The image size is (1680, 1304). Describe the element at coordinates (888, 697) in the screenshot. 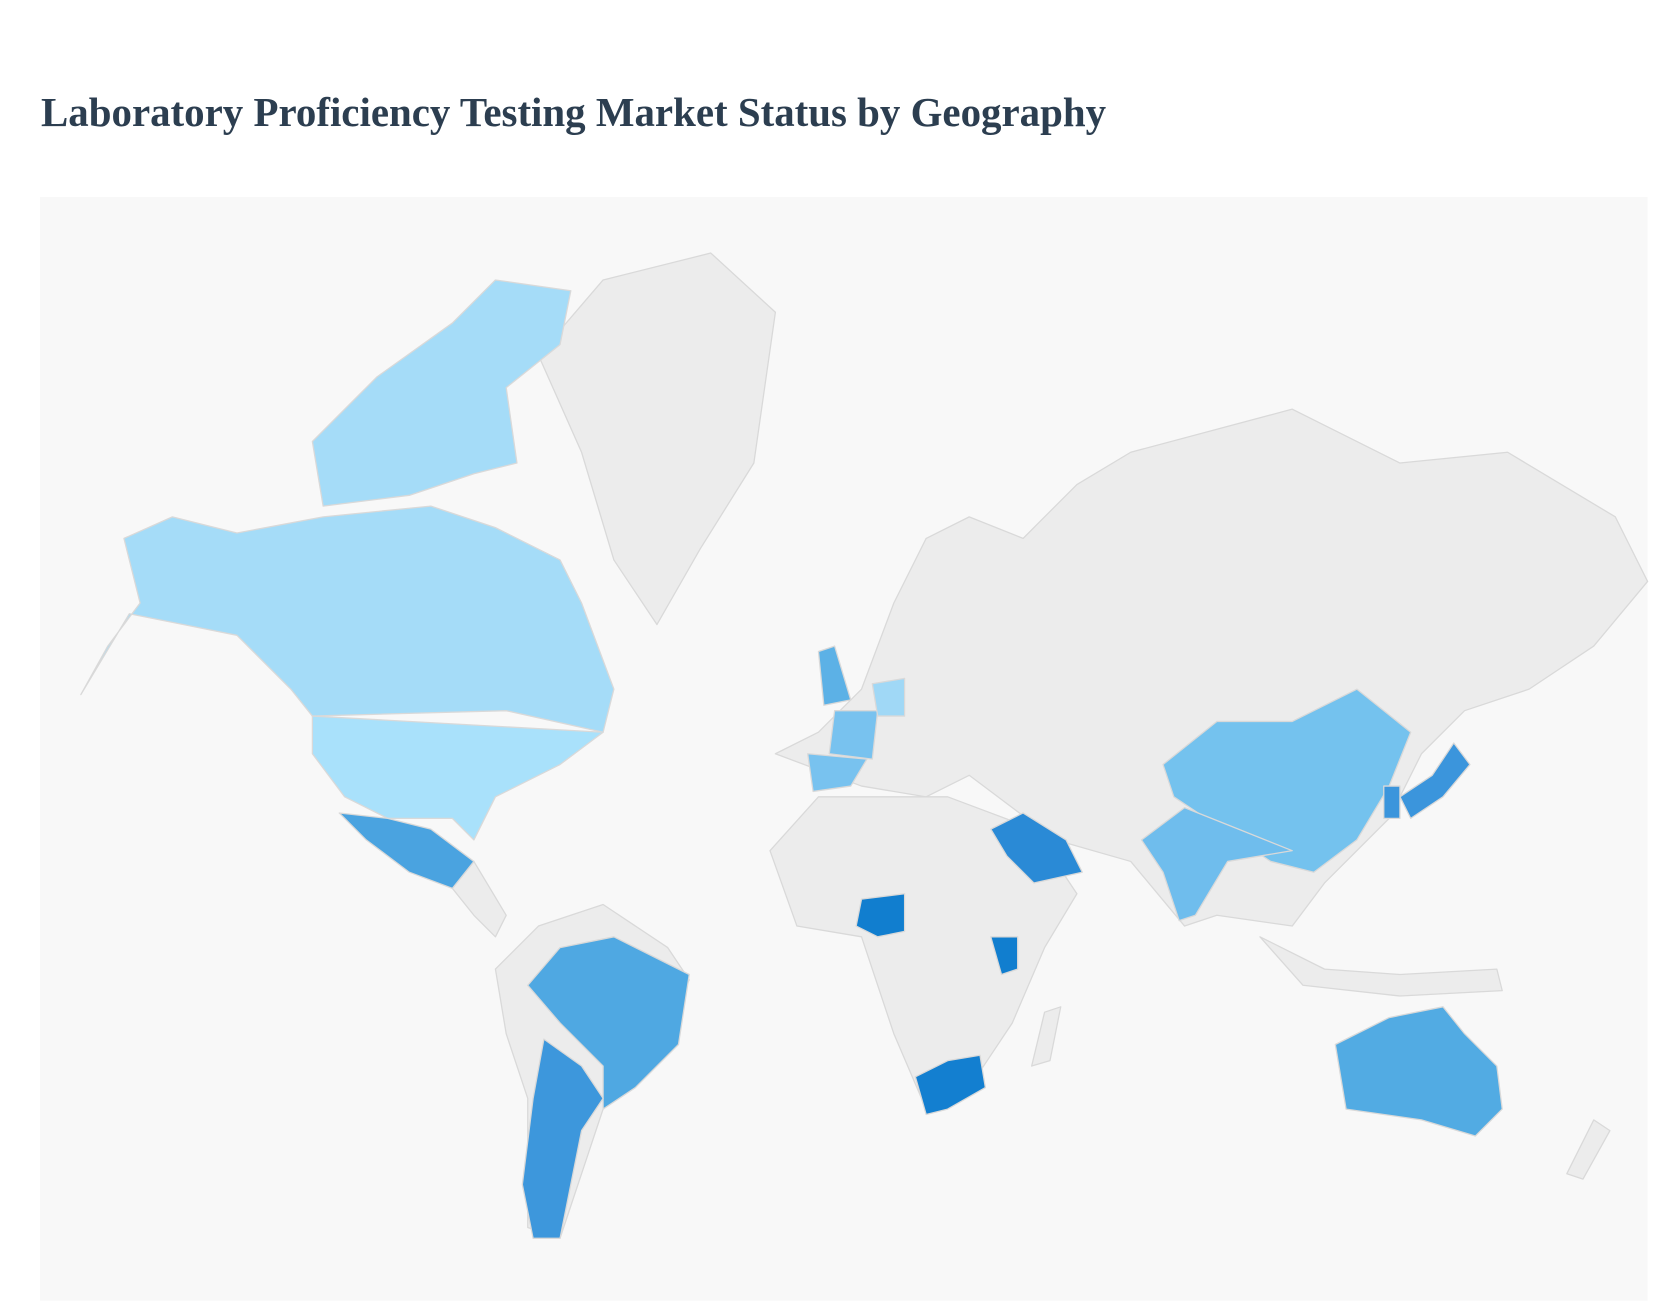

I see `germany` at that location.